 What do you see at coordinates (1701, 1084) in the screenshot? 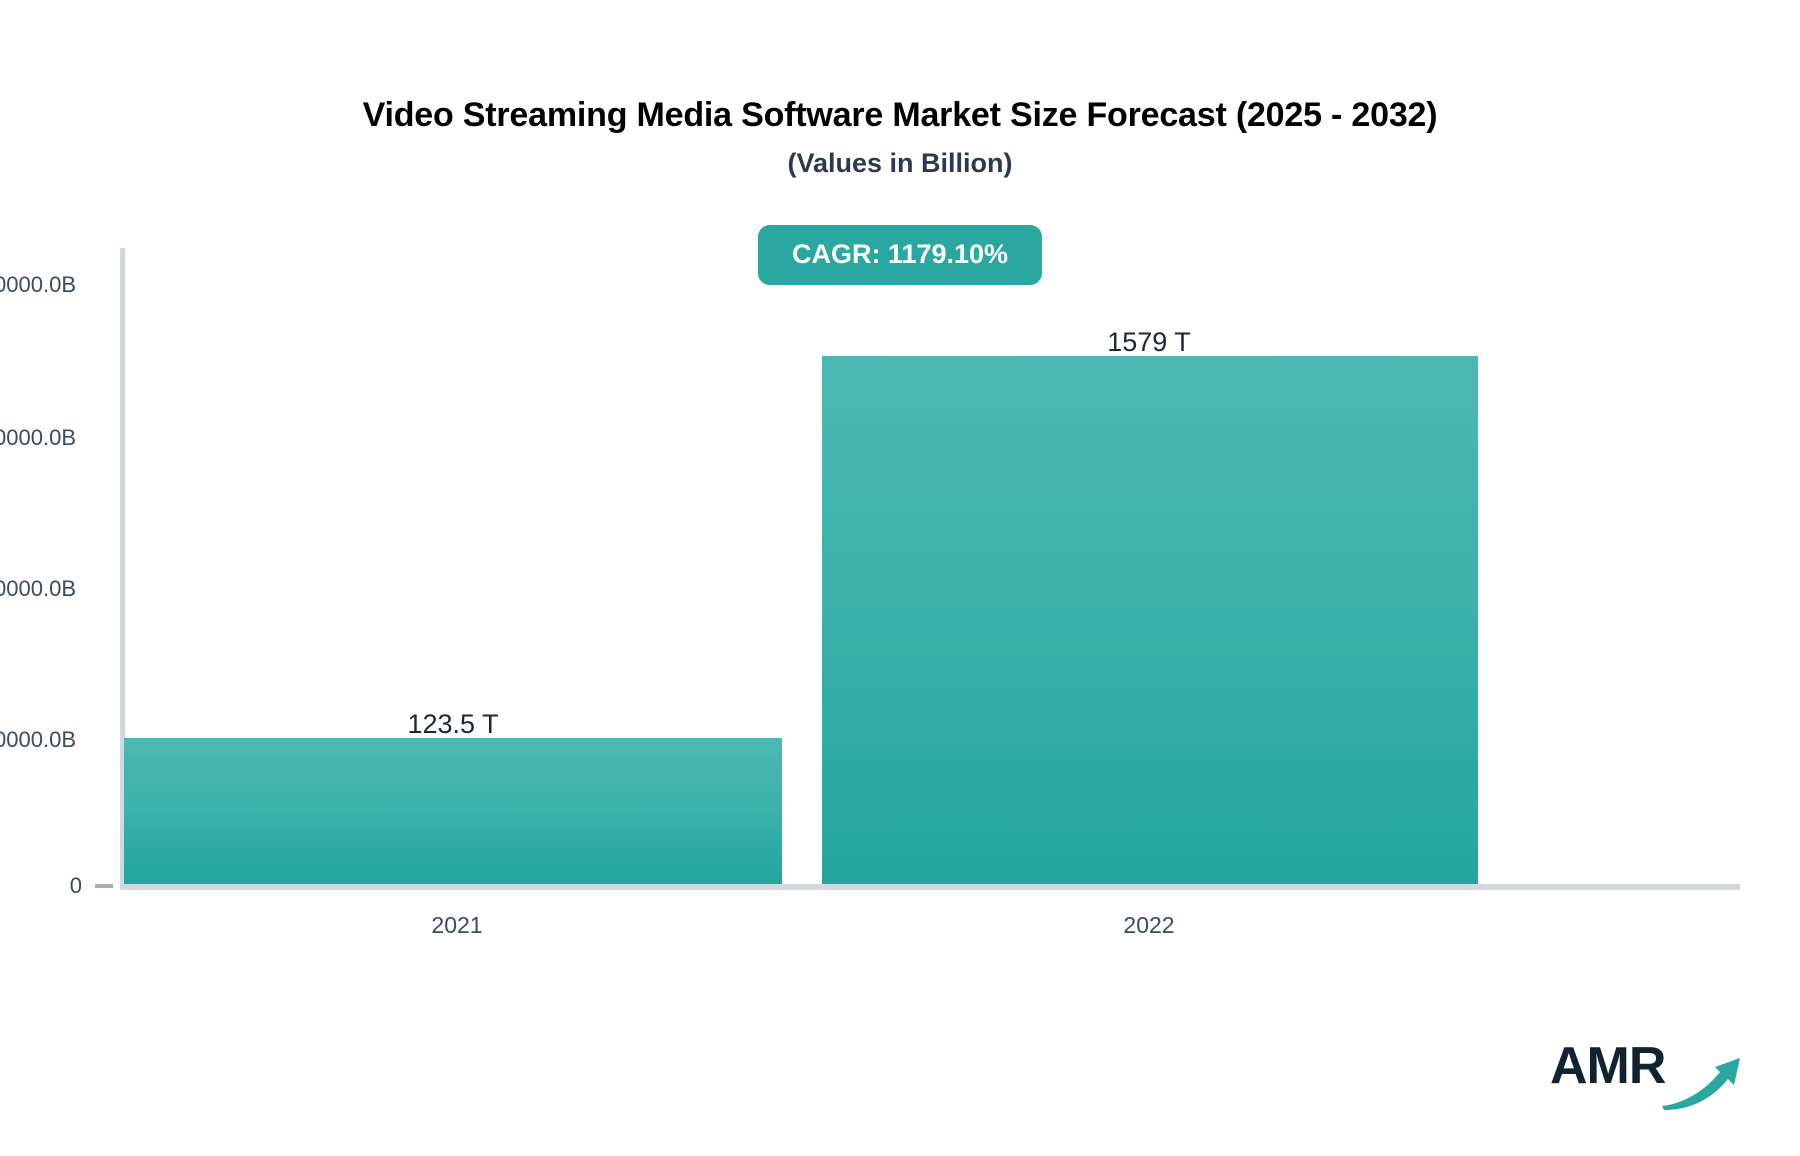
I see `trend-up-arrow-icon` at bounding box center [1701, 1084].